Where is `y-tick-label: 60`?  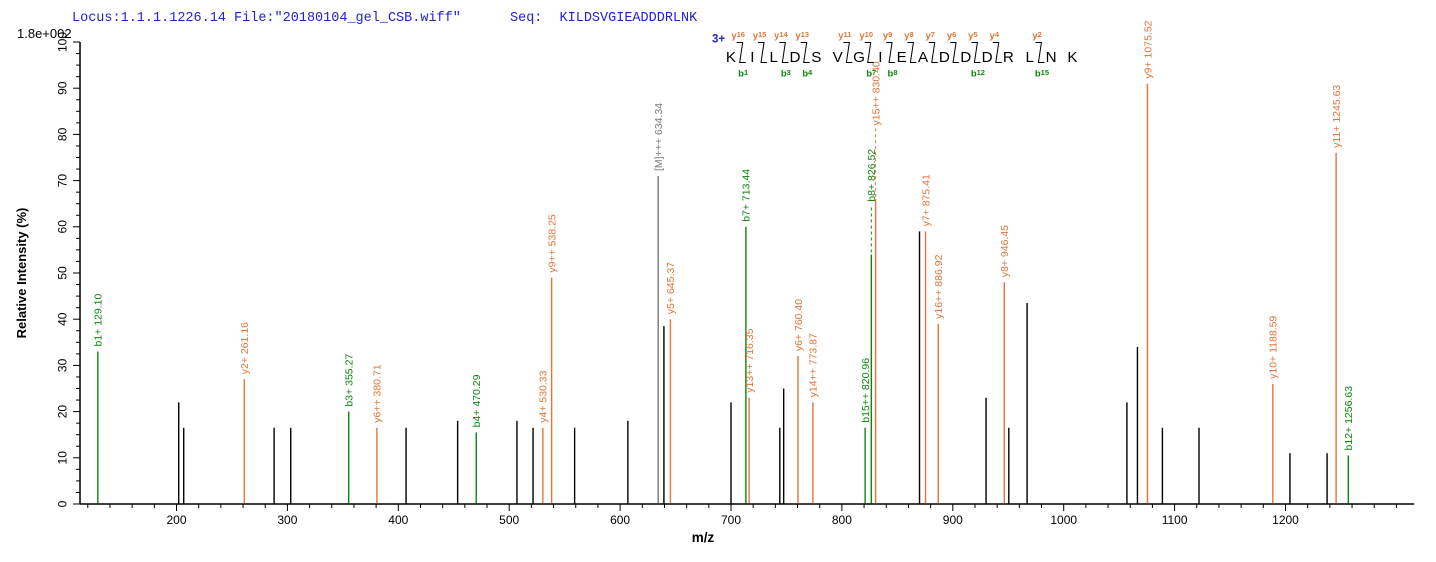 y-tick-label: 60 is located at coordinates (63, 227).